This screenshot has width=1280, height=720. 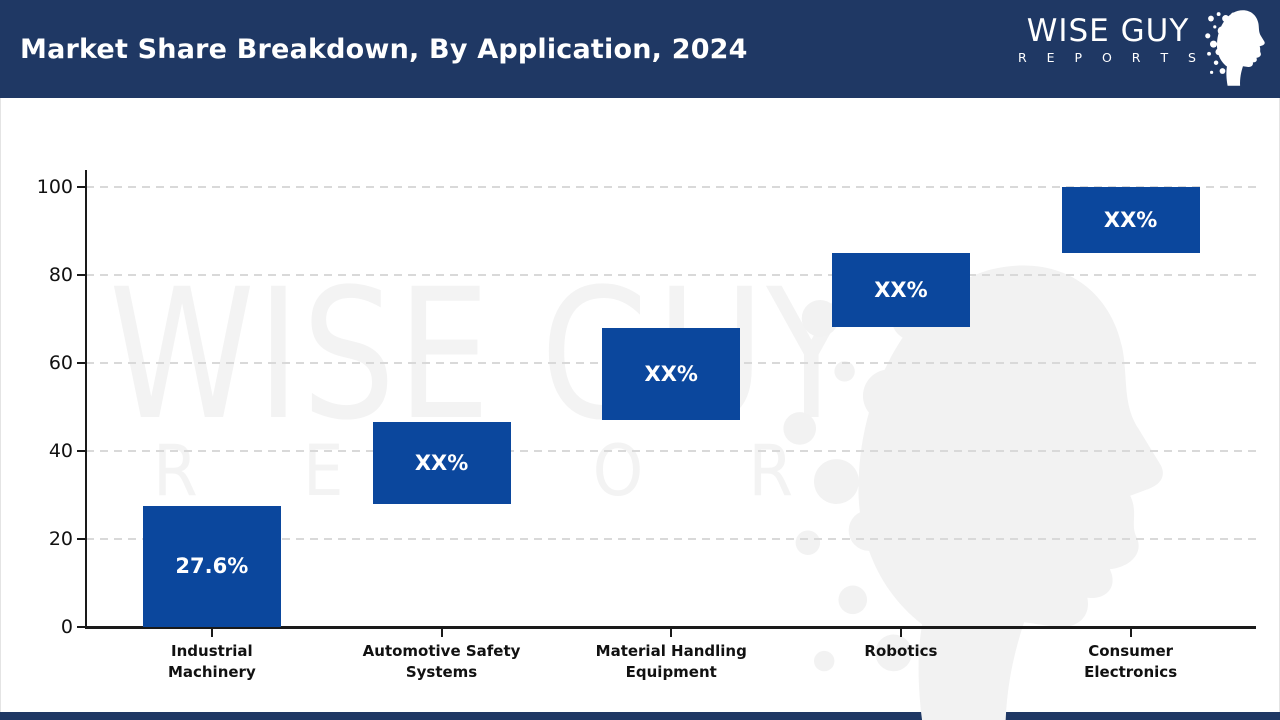 What do you see at coordinates (60, 363) in the screenshot?
I see `y-axis-tick-label: 60` at bounding box center [60, 363].